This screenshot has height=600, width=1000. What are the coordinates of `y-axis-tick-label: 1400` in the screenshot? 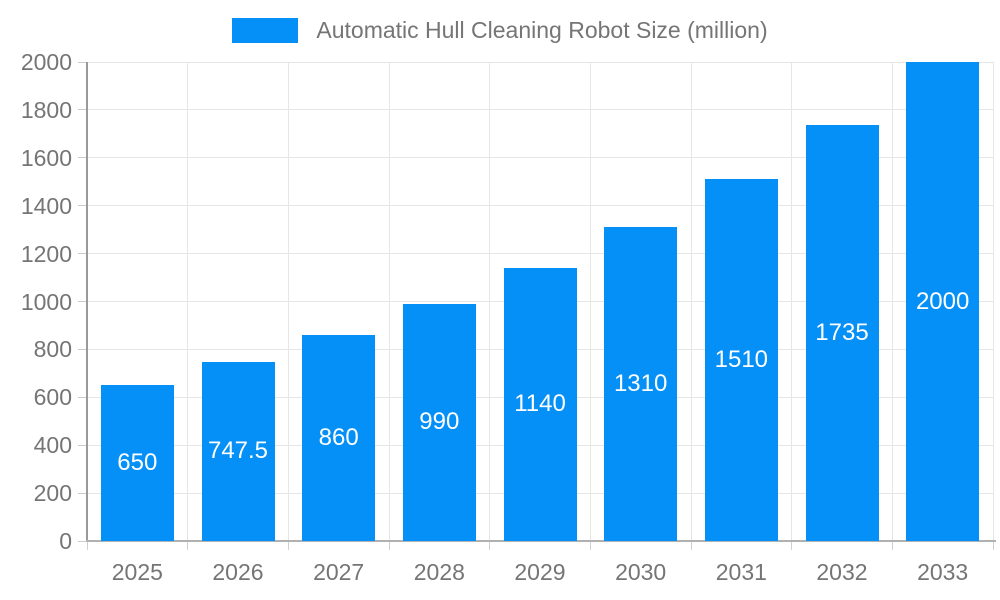 It's located at (46, 205).